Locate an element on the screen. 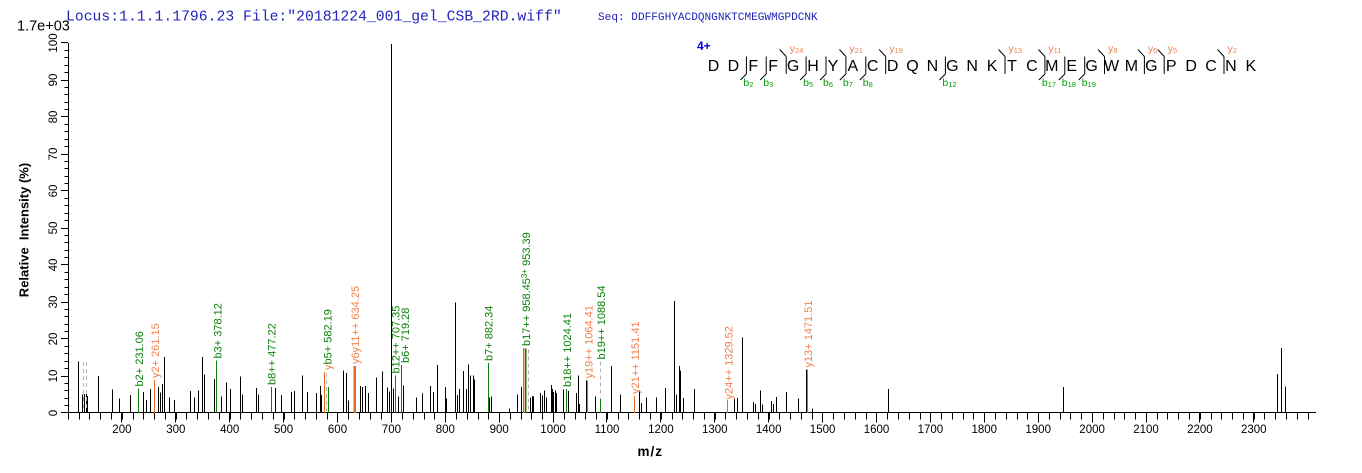  svg-text: 80 is located at coordinates (54, 117).